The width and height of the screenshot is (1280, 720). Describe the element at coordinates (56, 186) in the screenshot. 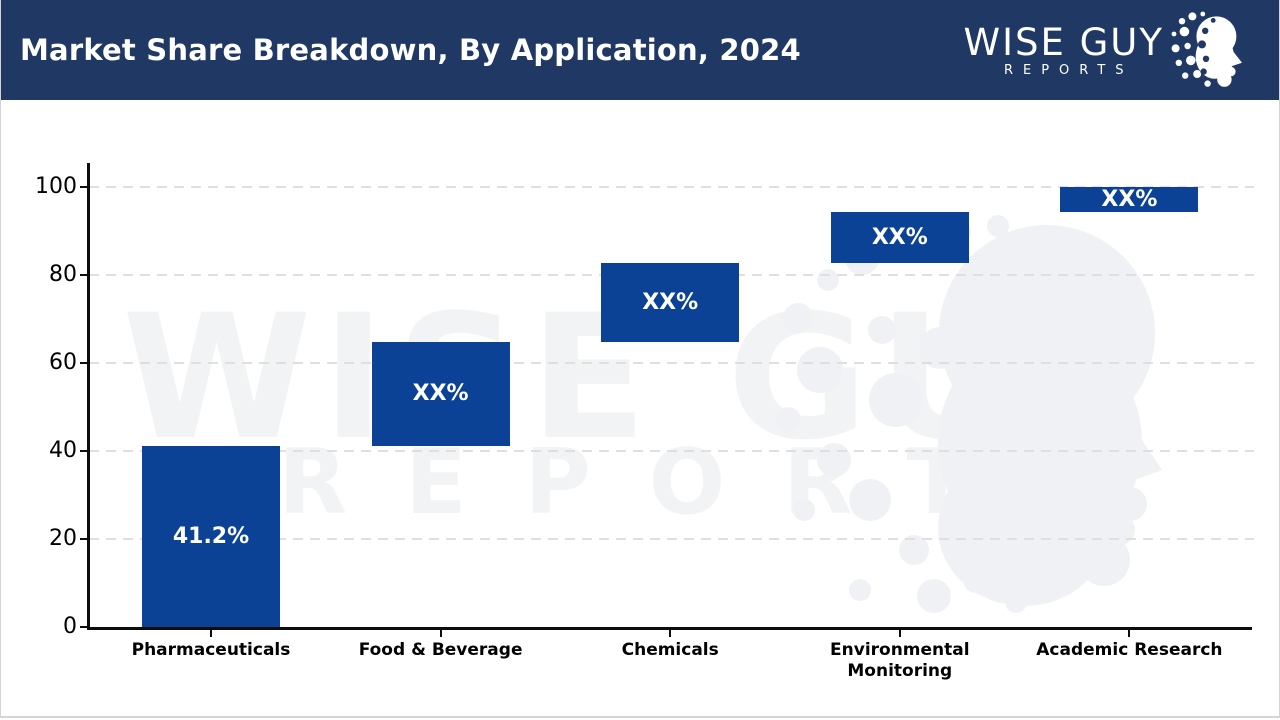

I see `y-tick-label: 100` at that location.